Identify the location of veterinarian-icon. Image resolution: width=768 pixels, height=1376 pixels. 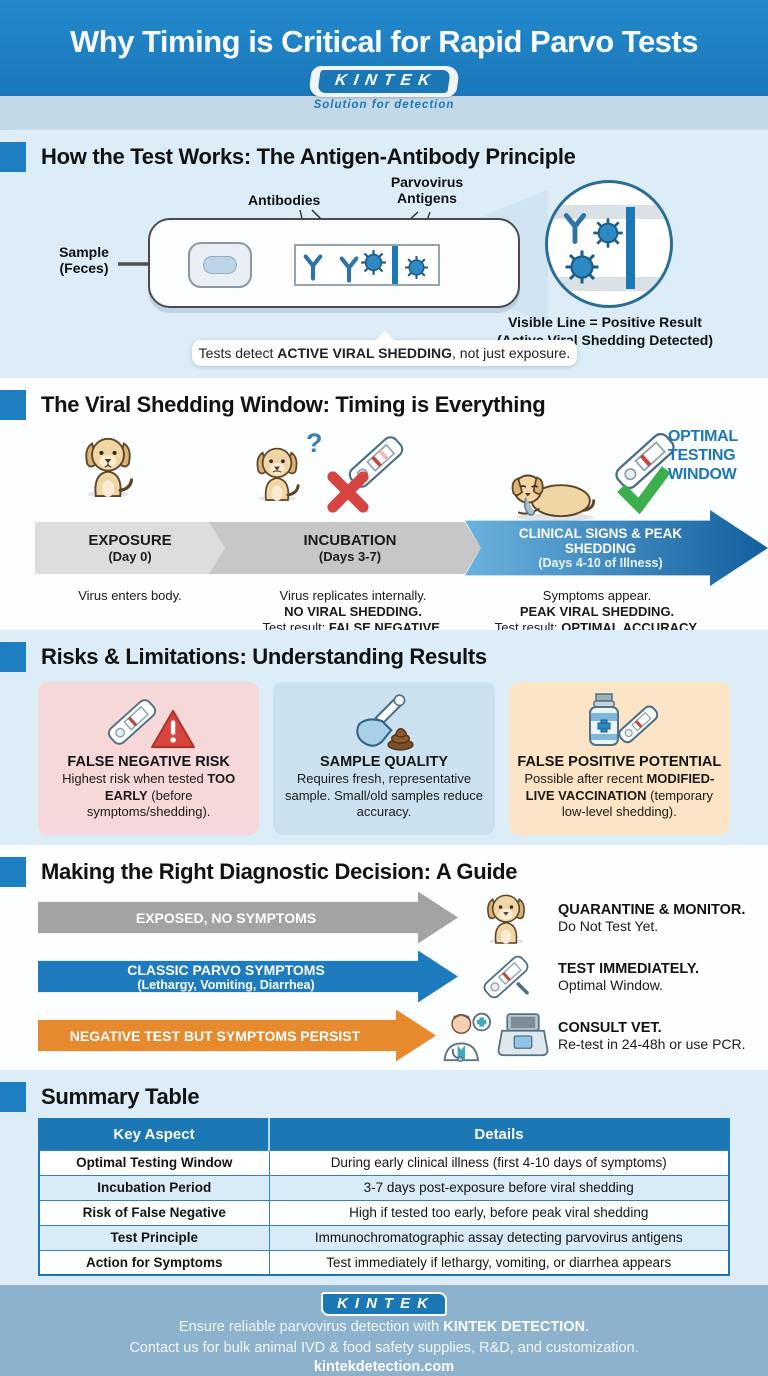
(467, 1037).